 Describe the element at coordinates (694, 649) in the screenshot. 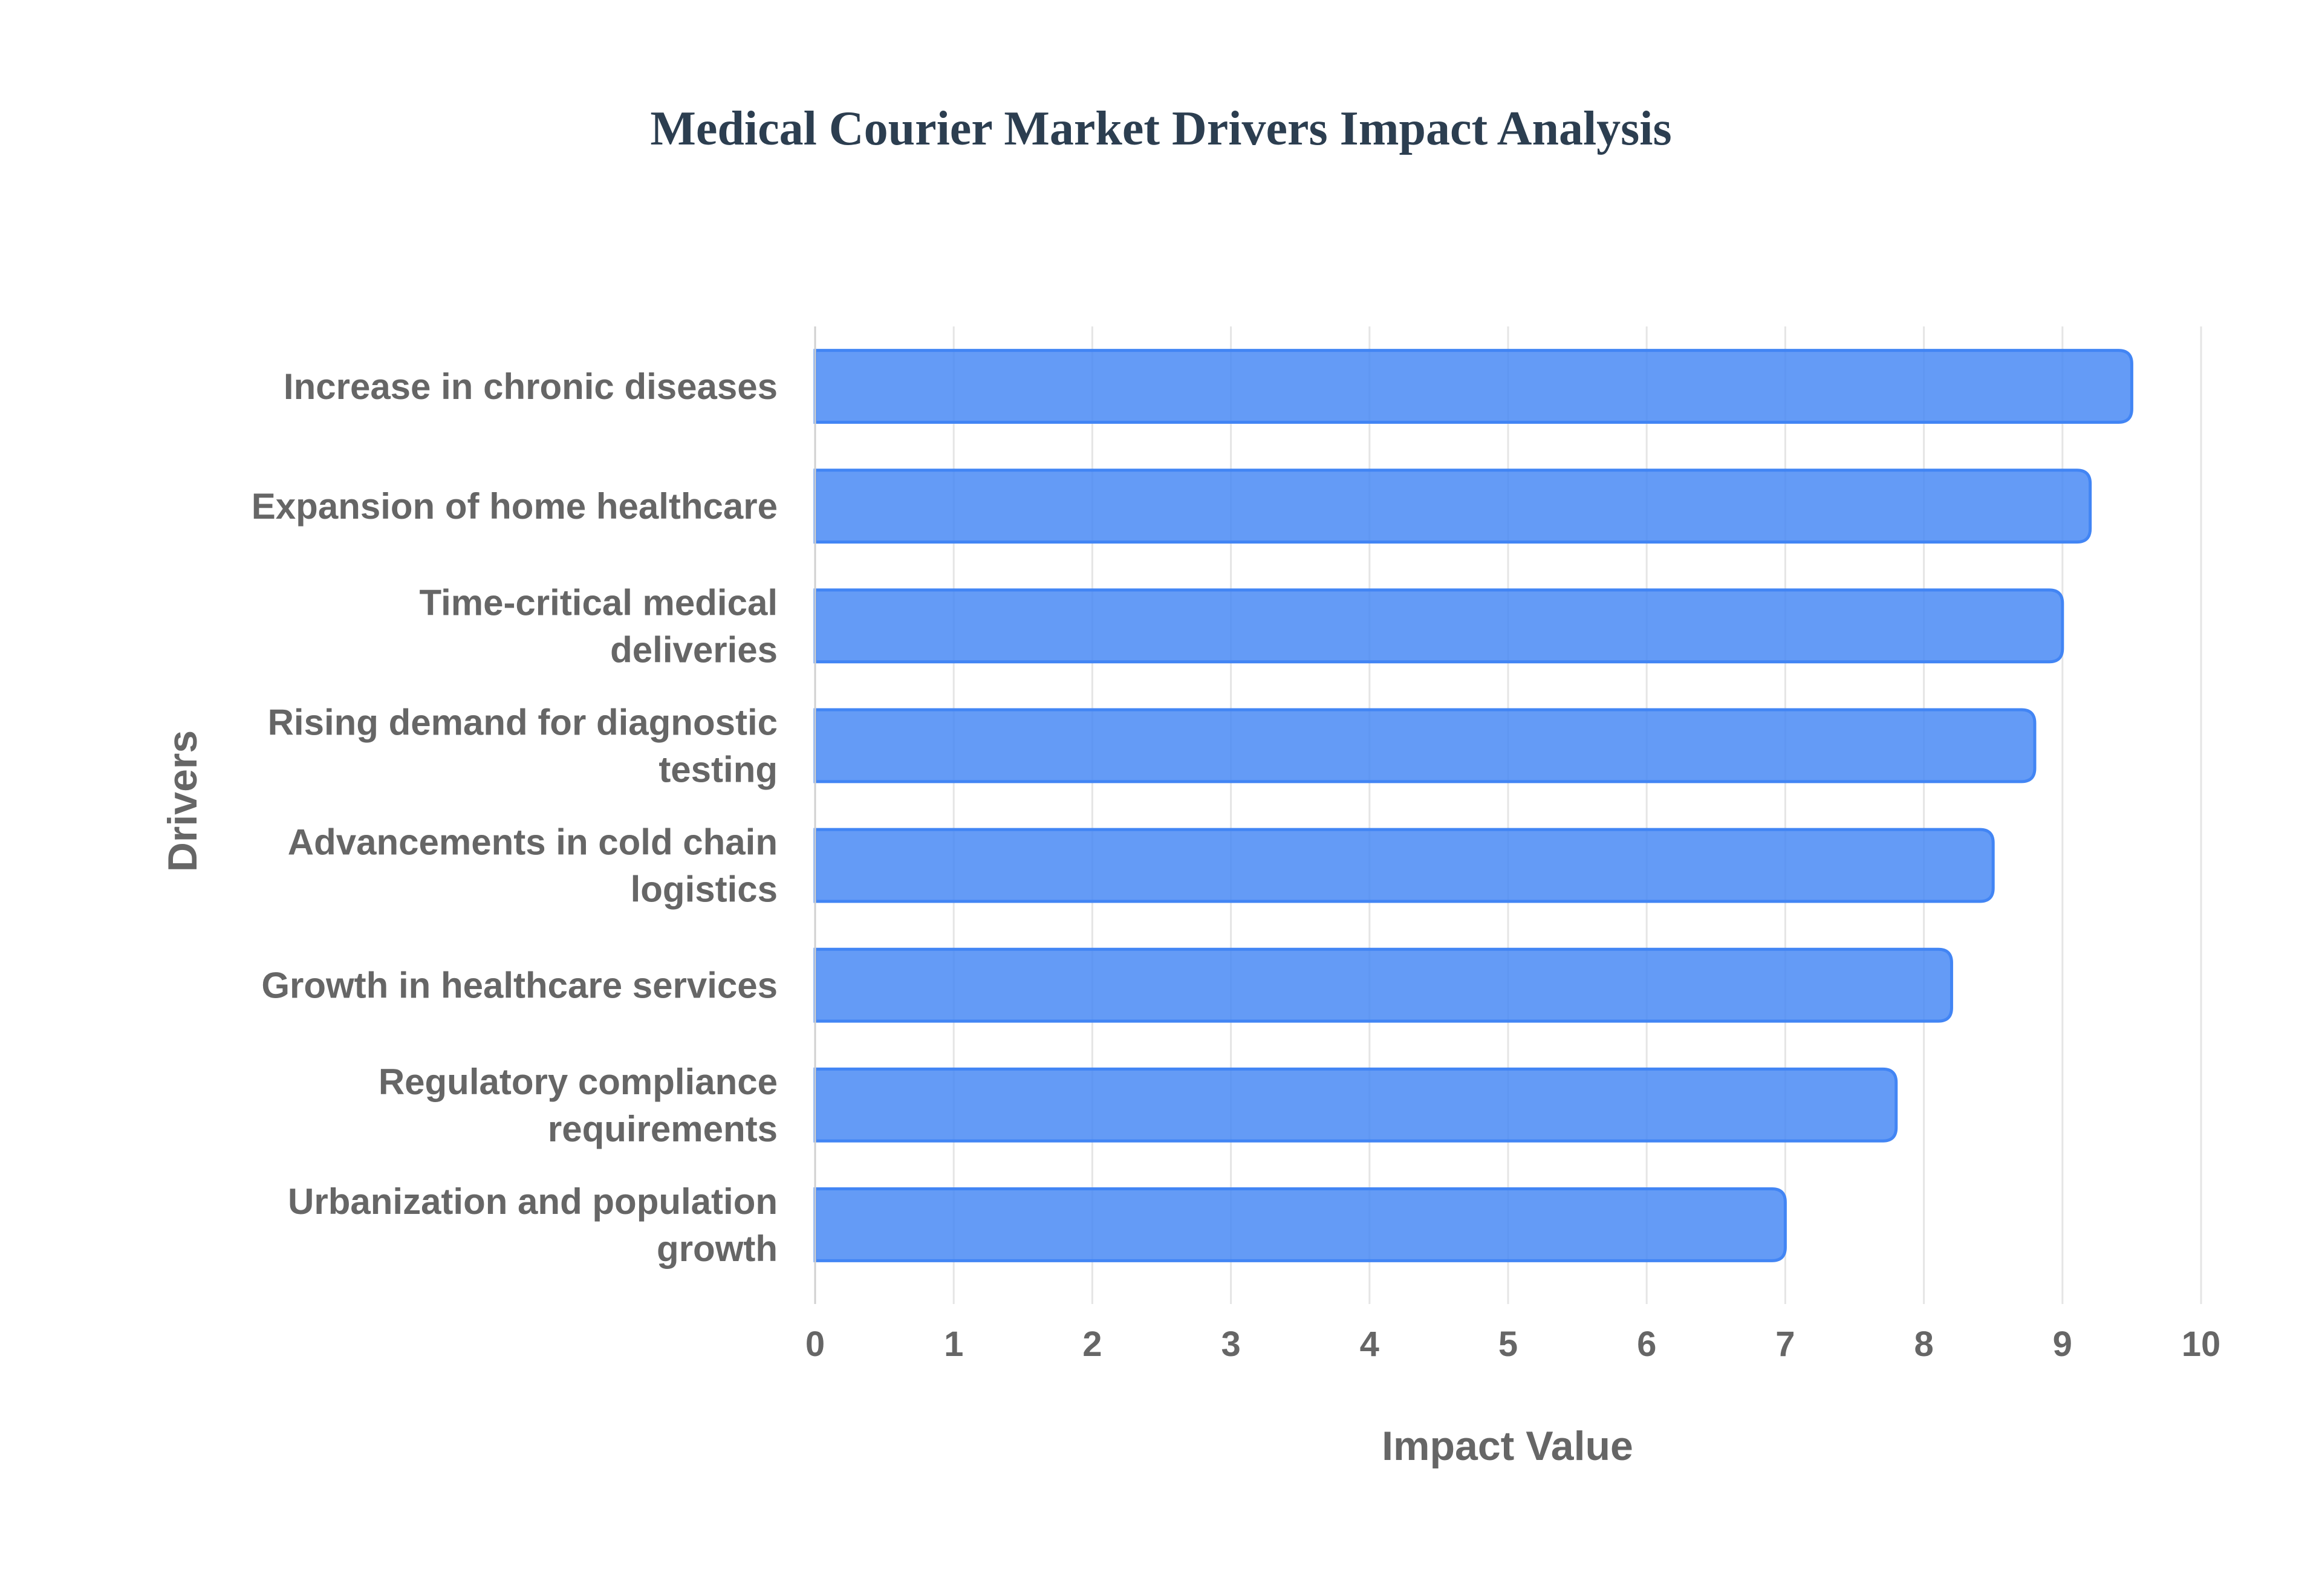

I see `y-tick-label: deliveries` at that location.